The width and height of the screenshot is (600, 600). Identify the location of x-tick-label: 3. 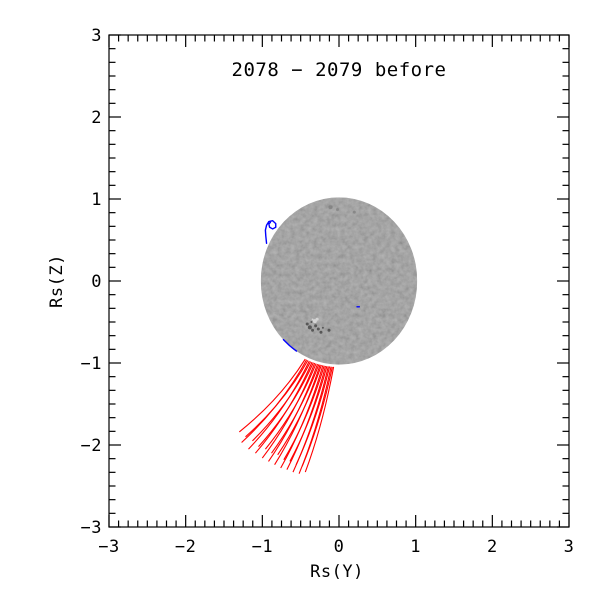
(569, 547).